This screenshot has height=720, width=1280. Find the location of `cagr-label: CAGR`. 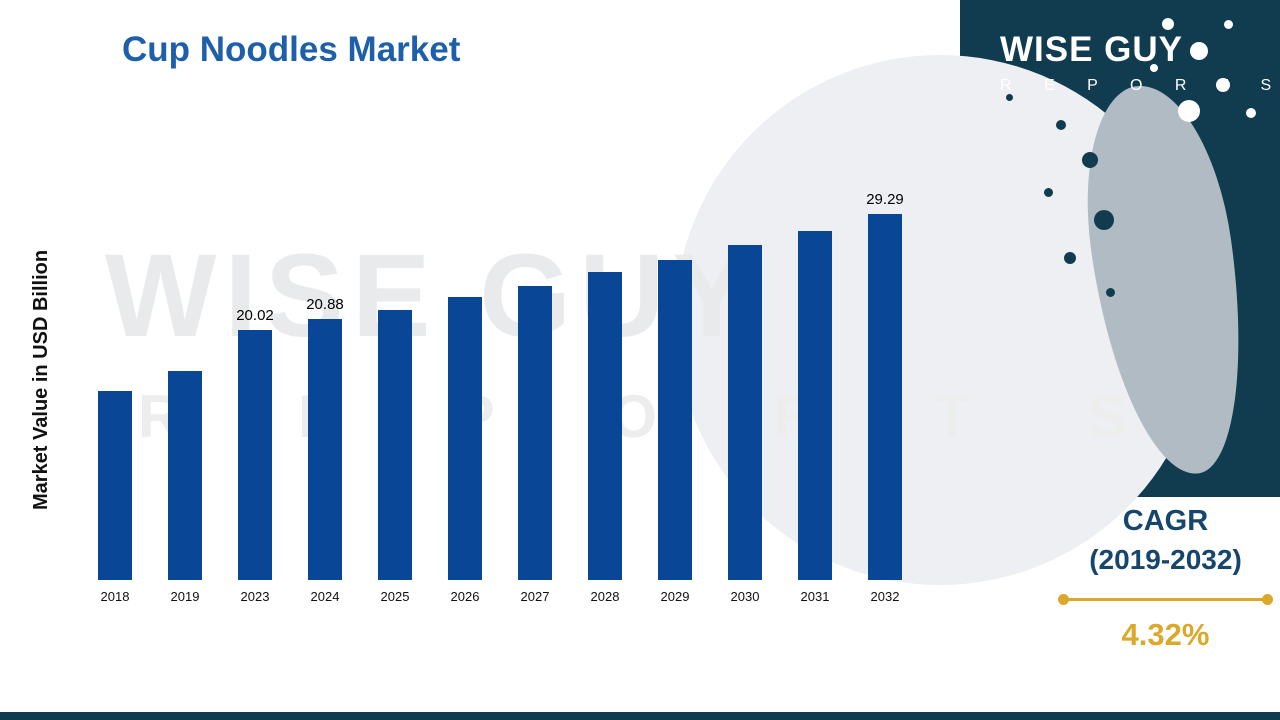

cagr-label: CAGR is located at coordinates (1165, 521).